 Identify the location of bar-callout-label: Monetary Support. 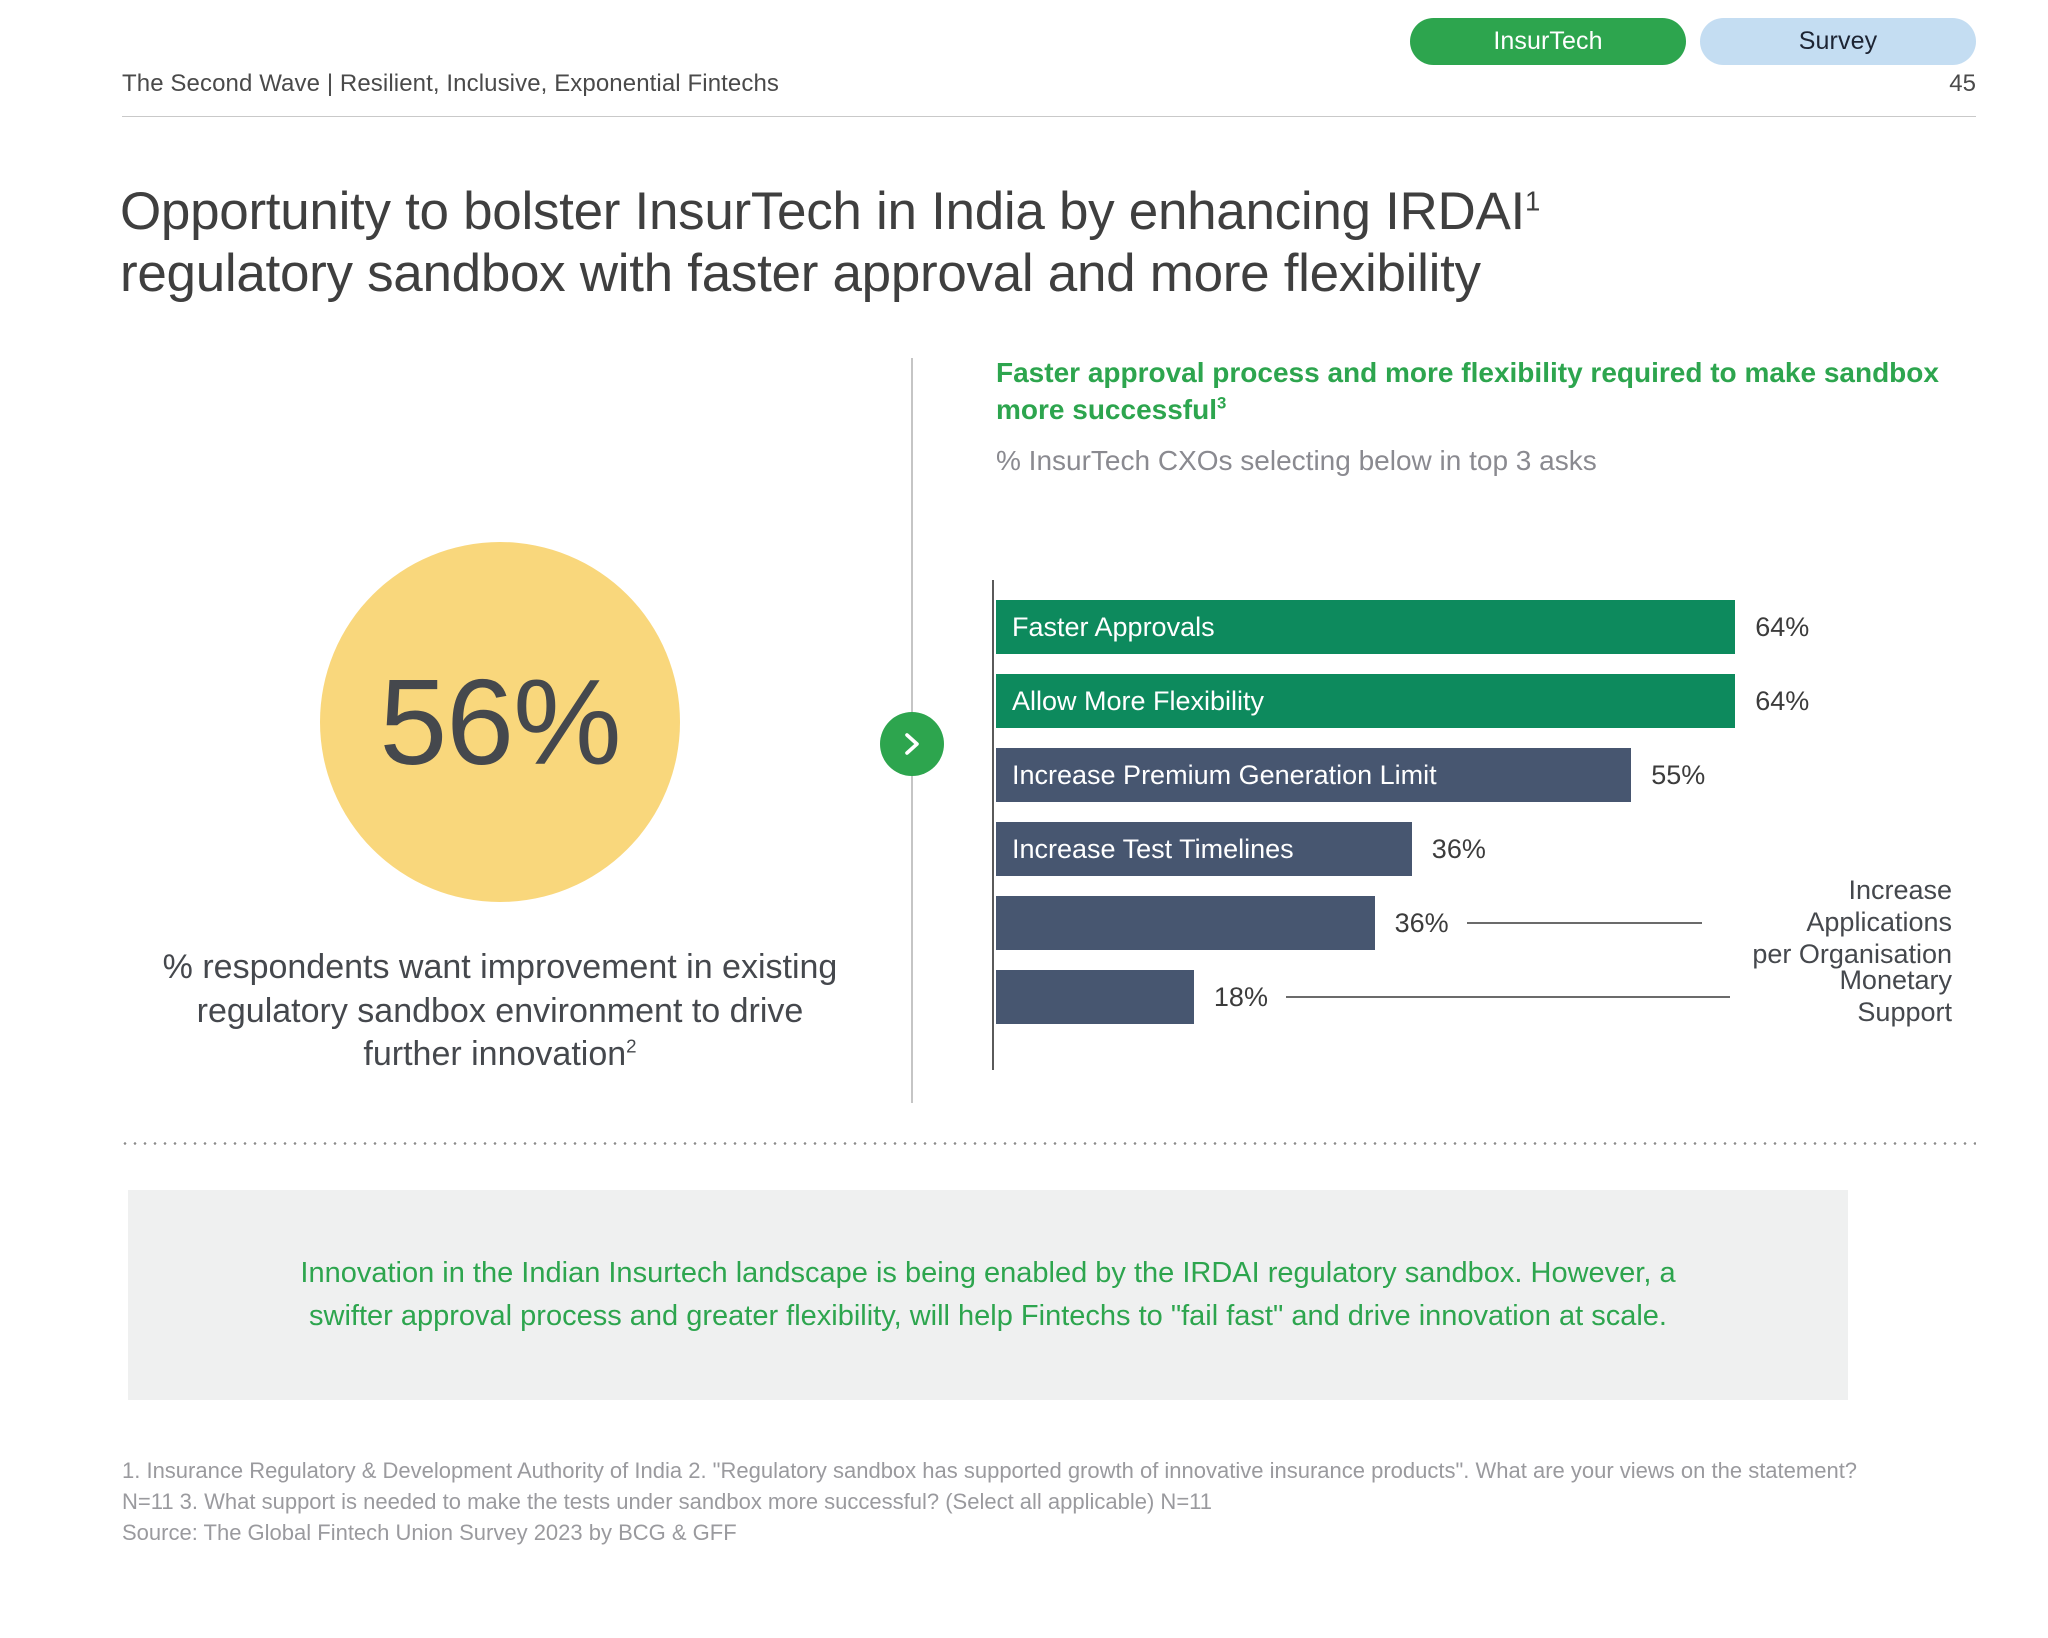
(1895, 996).